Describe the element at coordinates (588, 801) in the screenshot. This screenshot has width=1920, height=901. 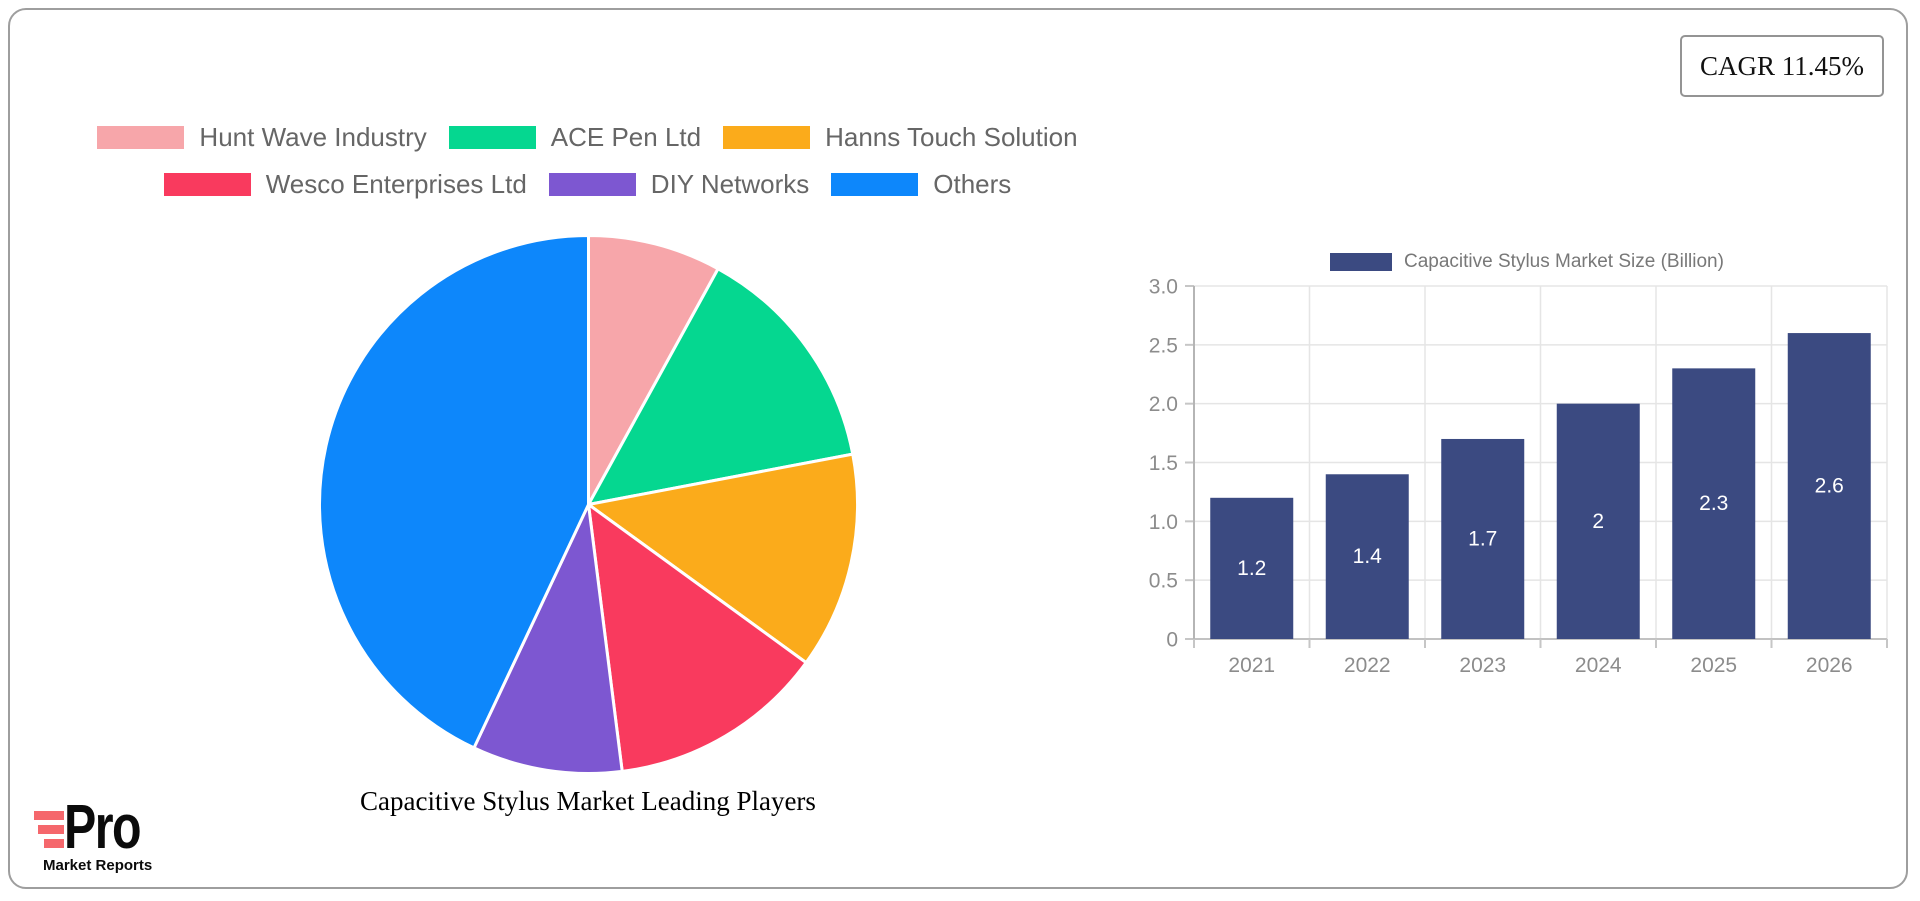
I see `pie-chart-title: Capacitive Stylus Market Leading Players` at that location.